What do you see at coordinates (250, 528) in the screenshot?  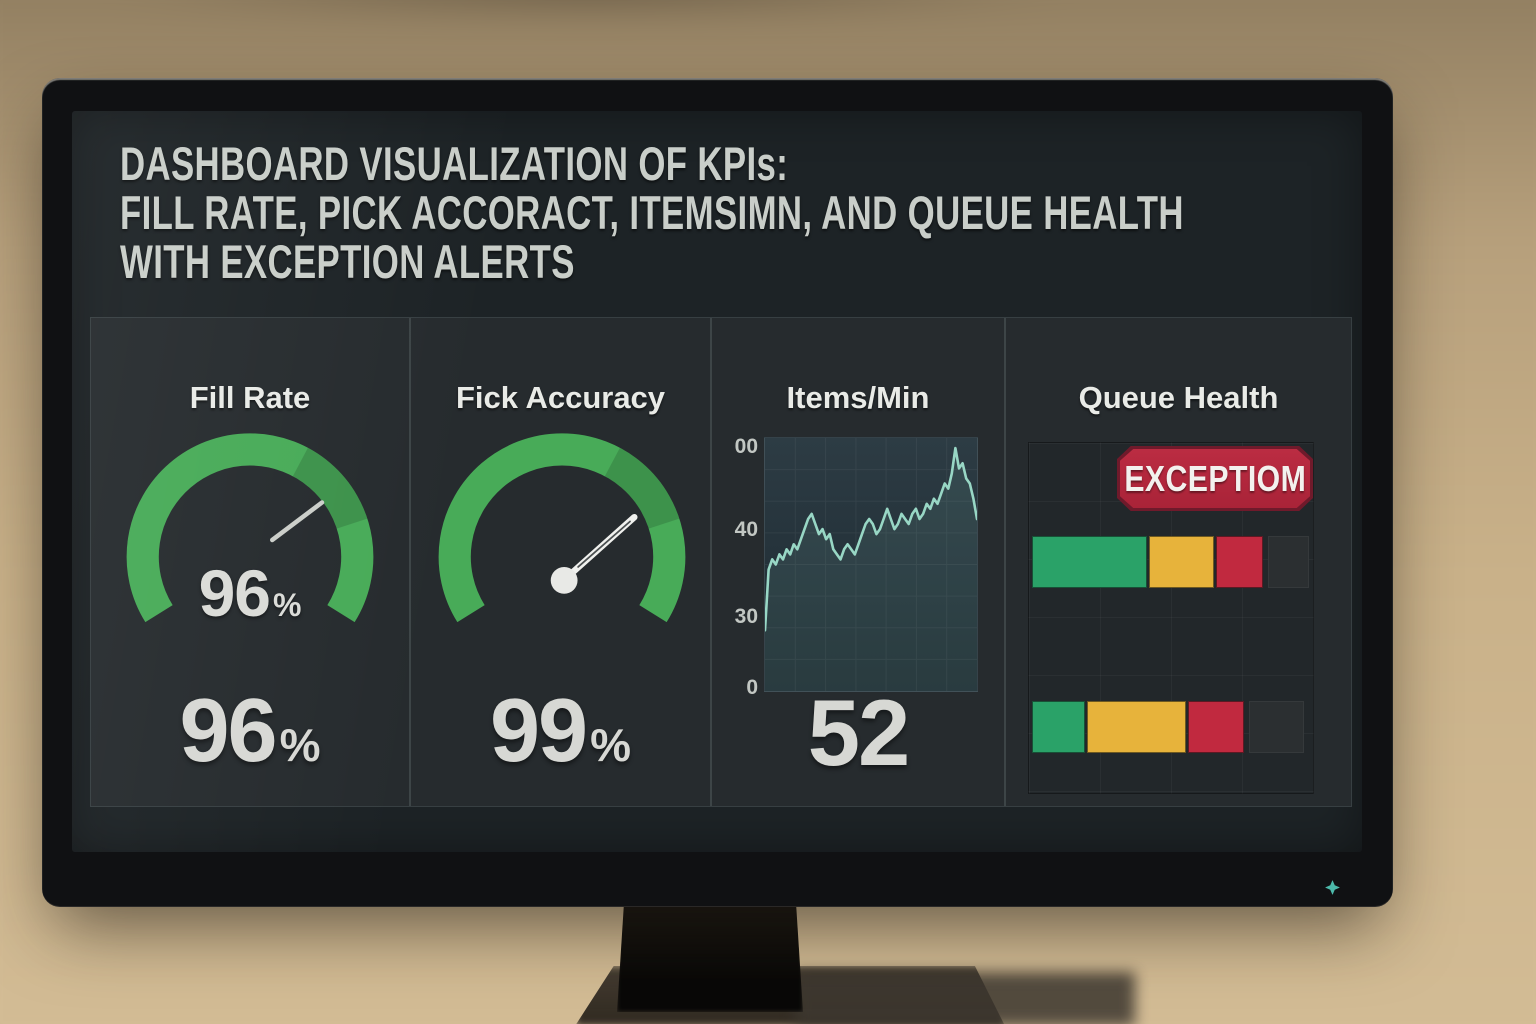 I see `fill-rate-gauge-icon` at bounding box center [250, 528].